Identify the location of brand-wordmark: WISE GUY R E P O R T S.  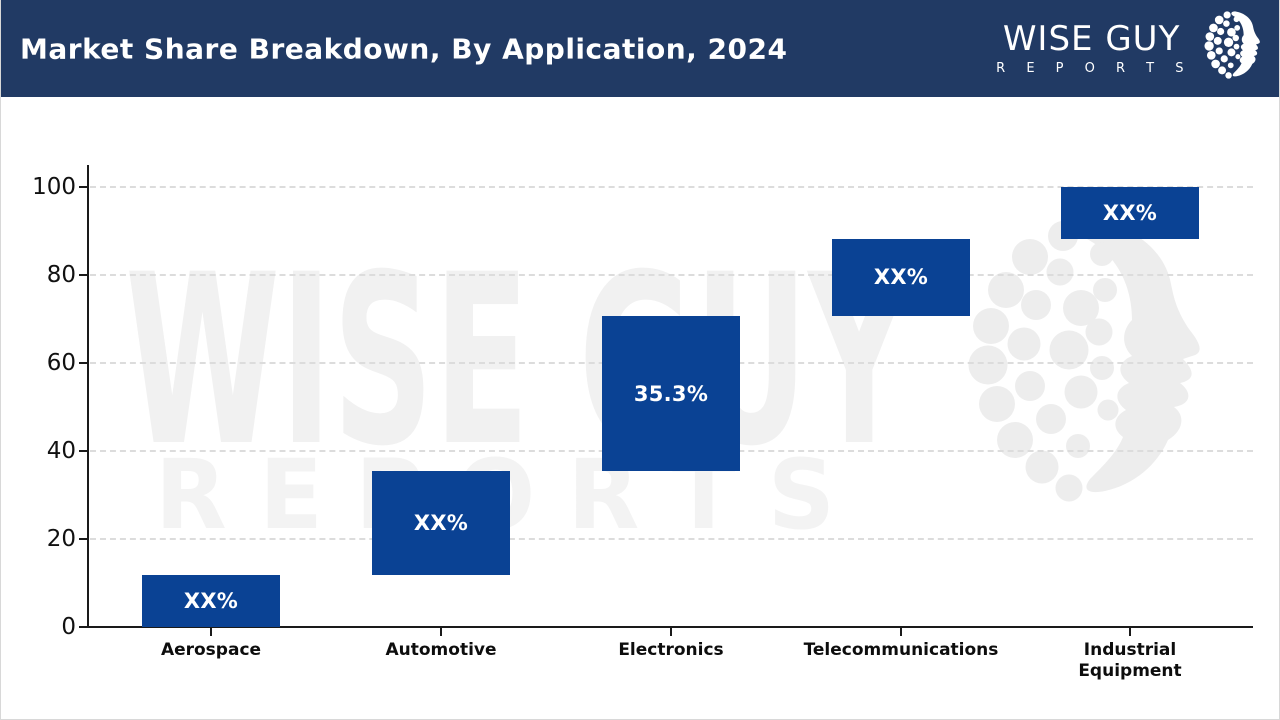
(1091, 47).